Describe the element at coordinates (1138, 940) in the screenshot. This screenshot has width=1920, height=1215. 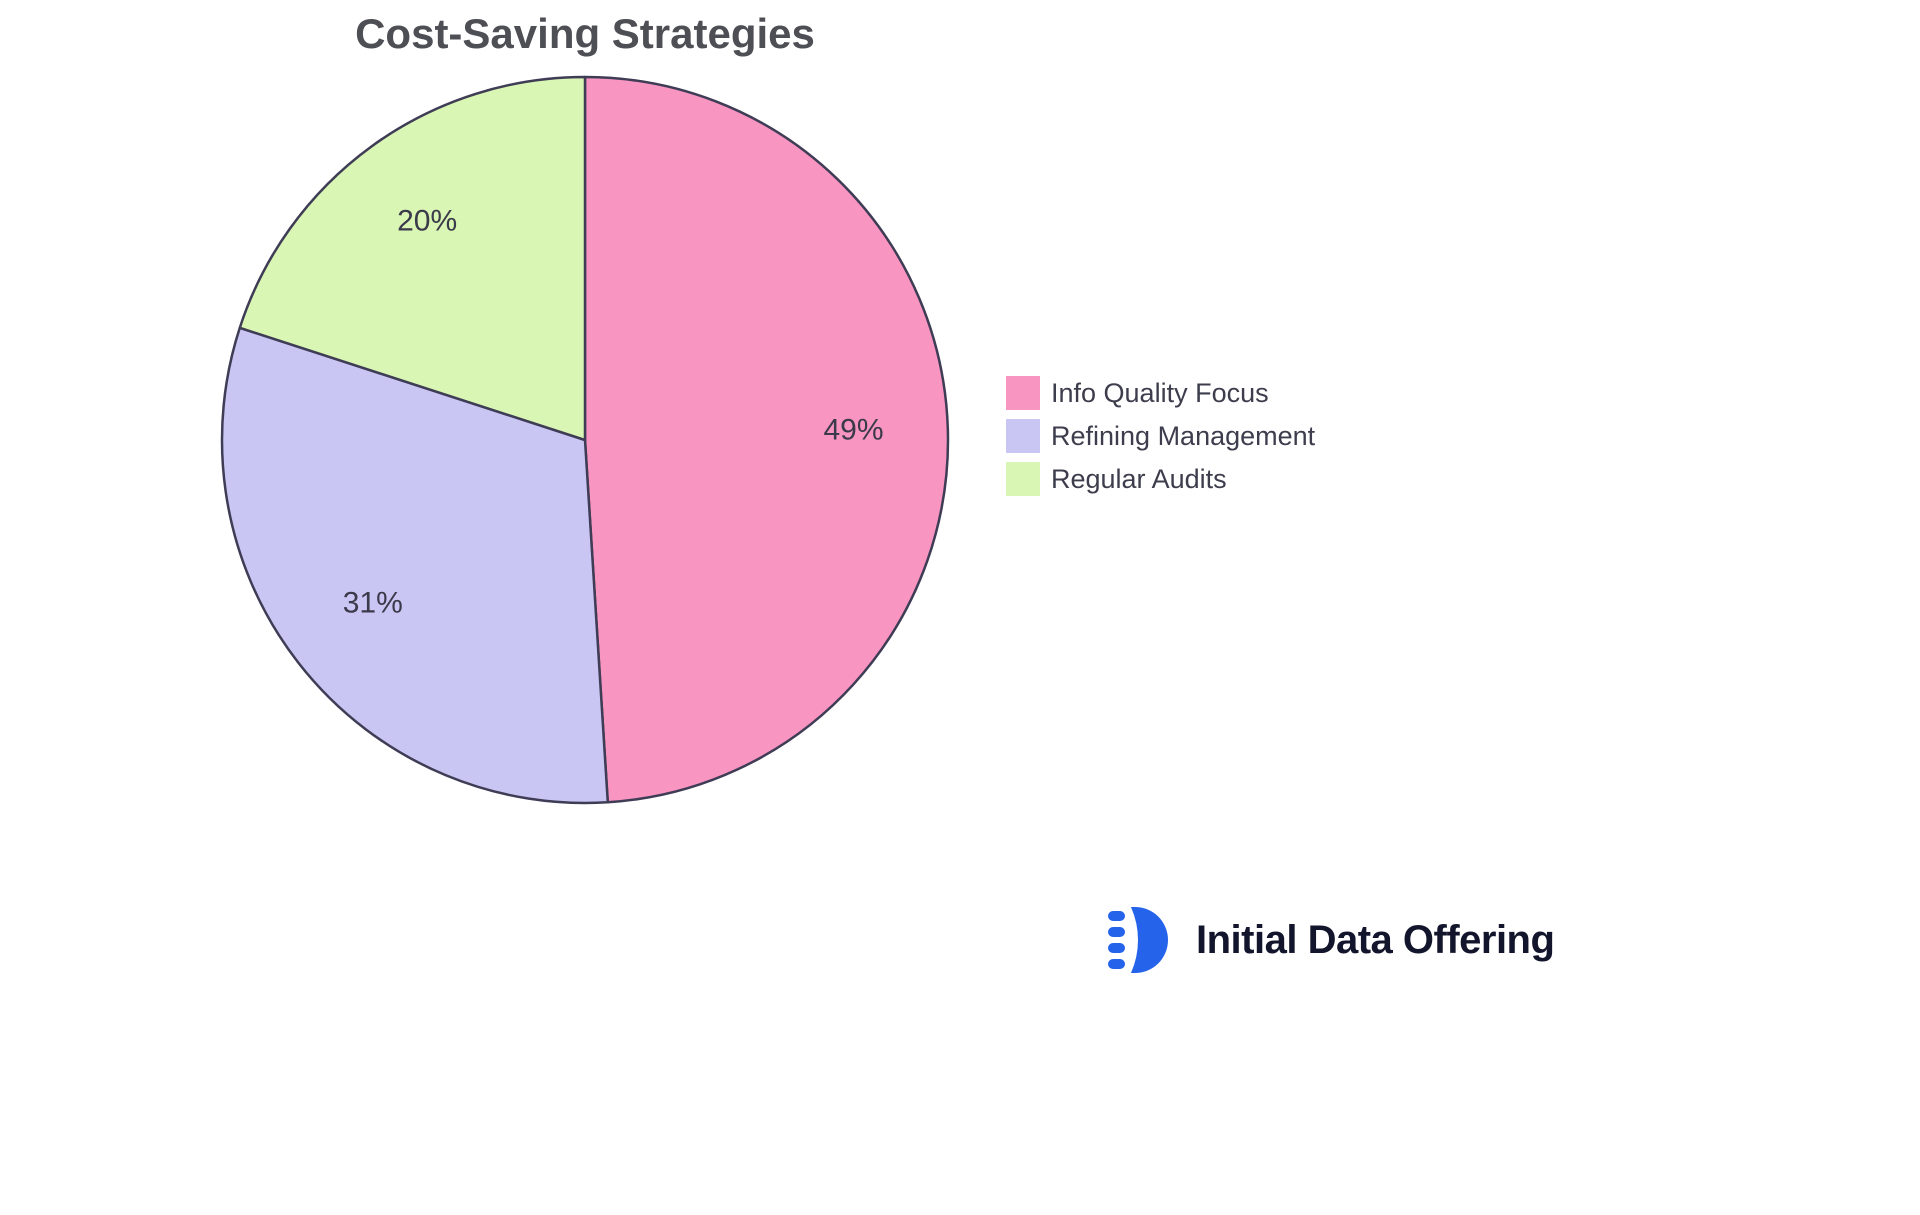
I see `brand-logo-icon` at that location.